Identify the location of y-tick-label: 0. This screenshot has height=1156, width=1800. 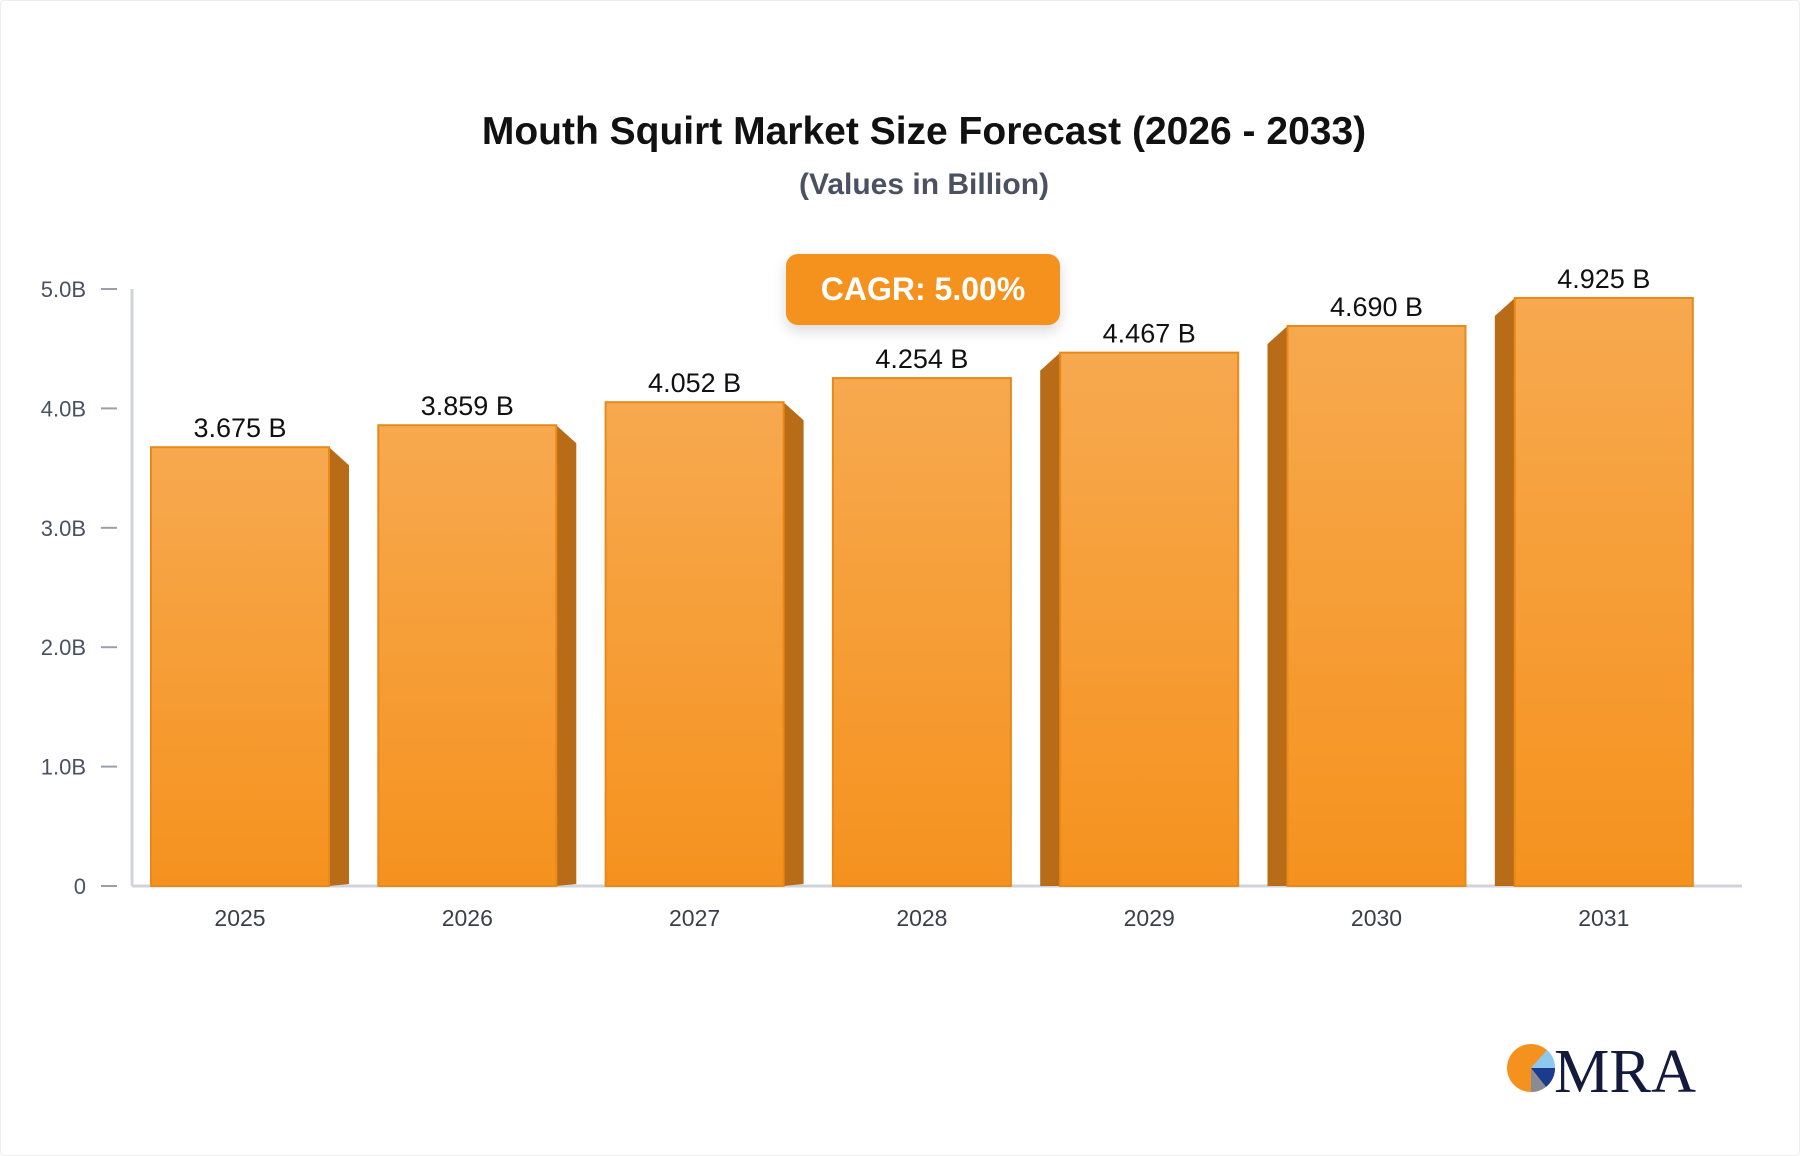
(80, 886).